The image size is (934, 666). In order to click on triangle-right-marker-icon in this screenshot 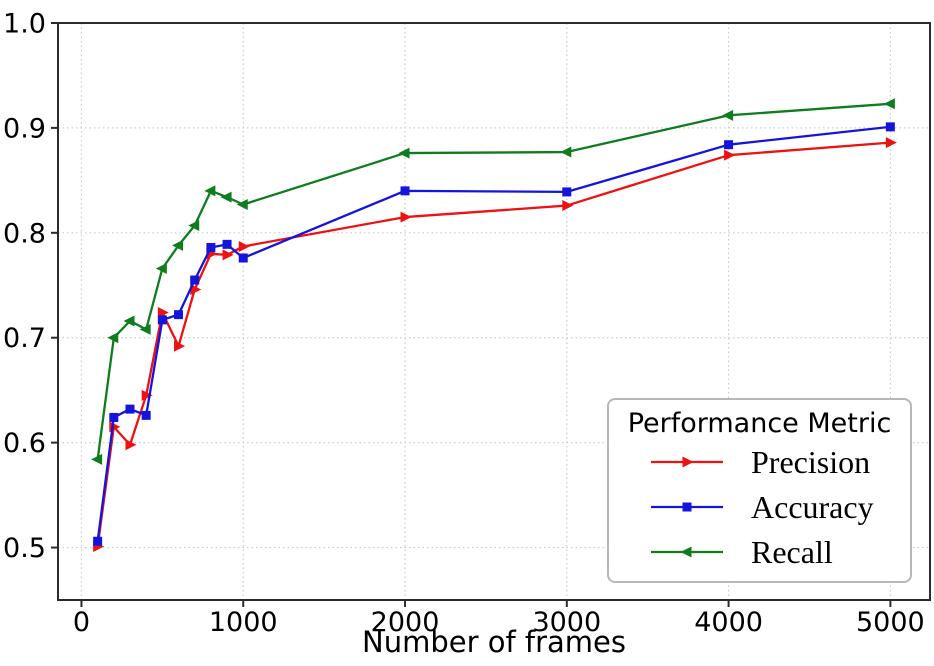, I will do `click(688, 461)`.